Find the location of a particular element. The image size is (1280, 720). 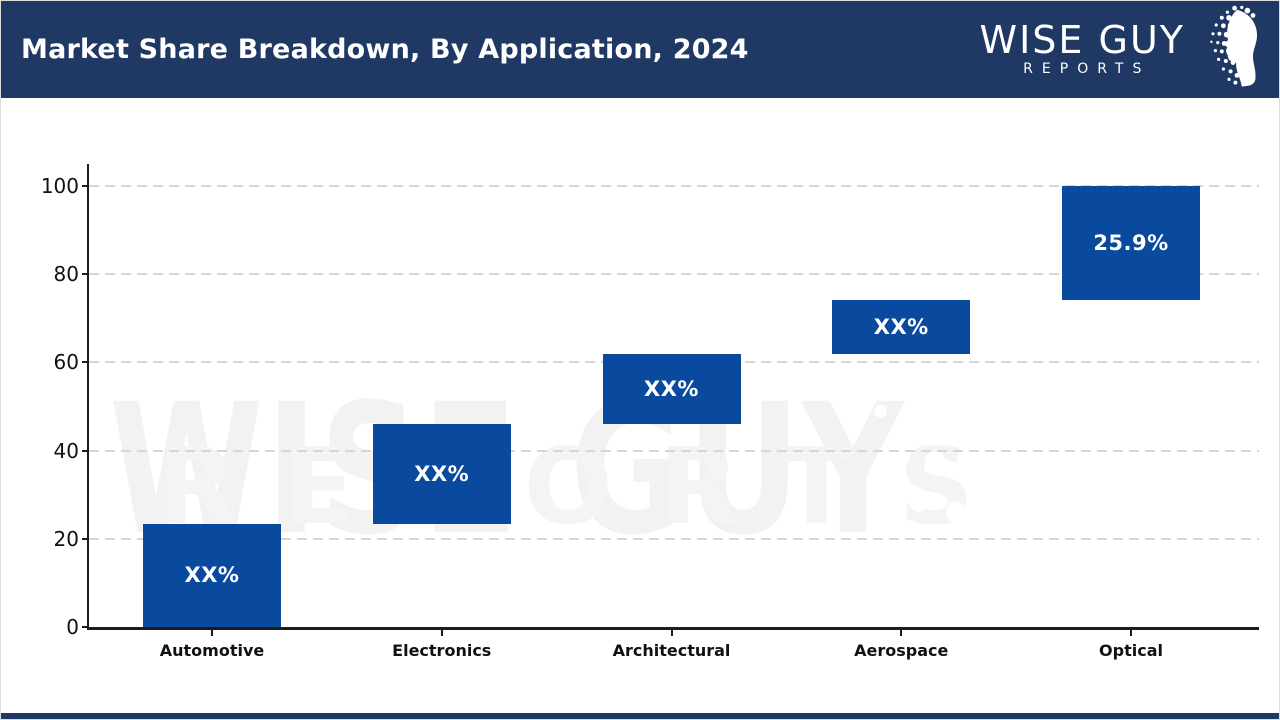

x-axis-category-label: Aerospace is located at coordinates (901, 650).